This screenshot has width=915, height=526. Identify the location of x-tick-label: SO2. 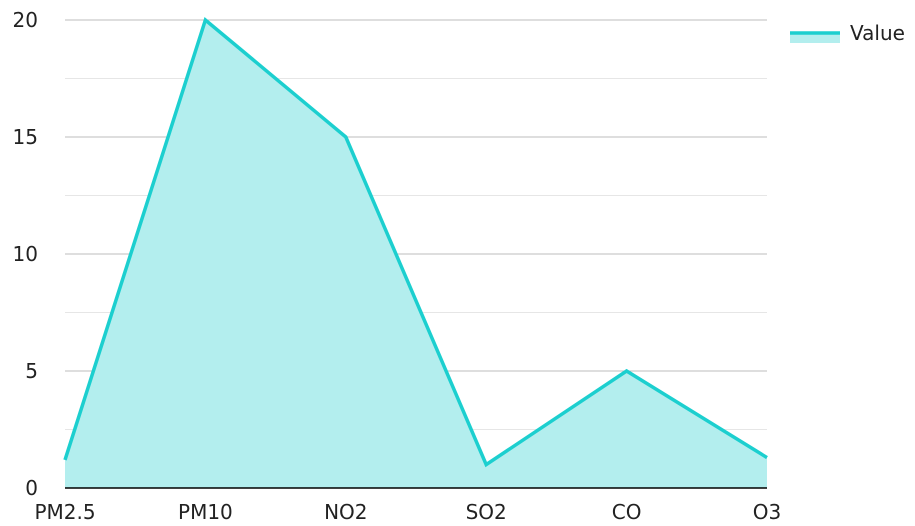
(486, 512).